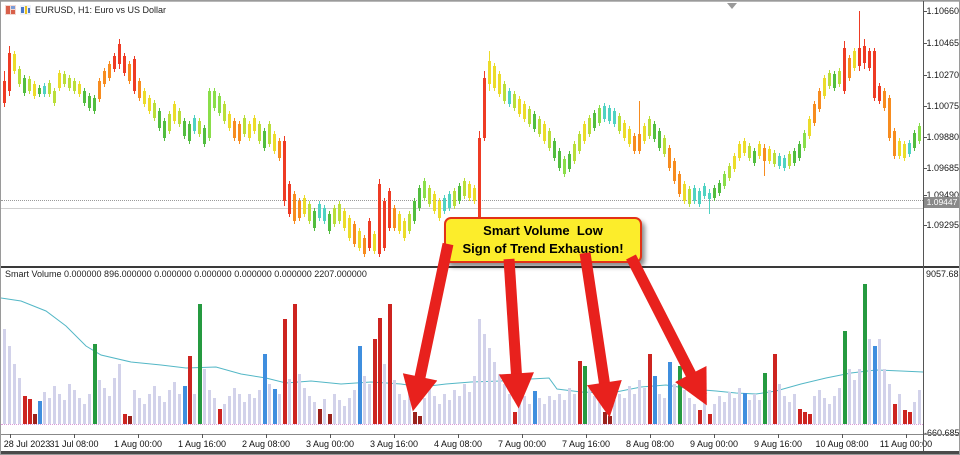 The height and width of the screenshot is (455, 960). What do you see at coordinates (394, 444) in the screenshot?
I see `time-axis-label: 3 Aug 16:00` at bounding box center [394, 444].